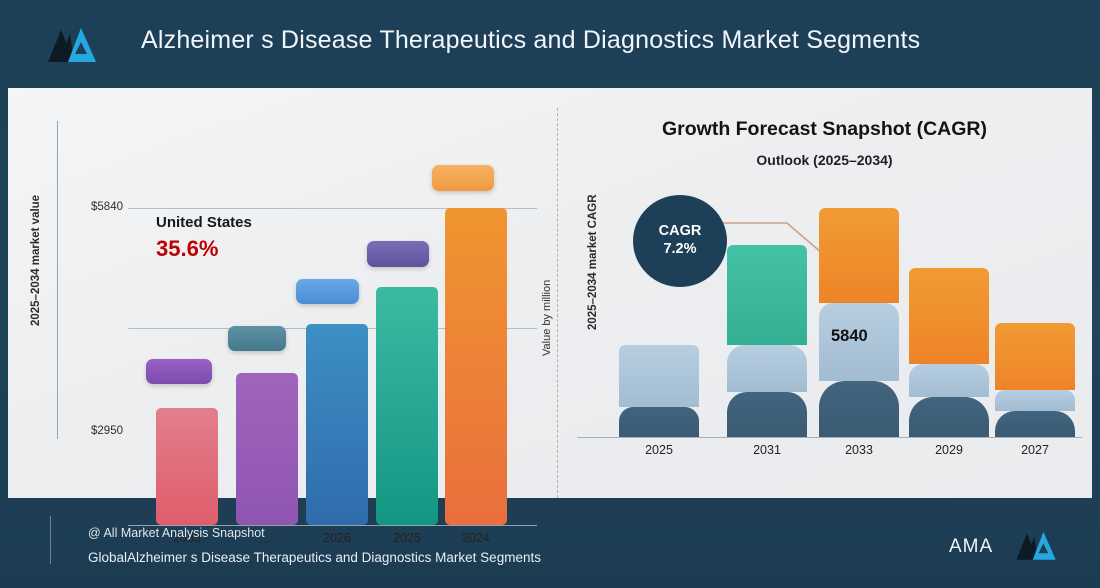 The image size is (1100, 588). I want to click on right-chart-y-axis-label: 2025–2034 market CAGR, so click(593, 262).